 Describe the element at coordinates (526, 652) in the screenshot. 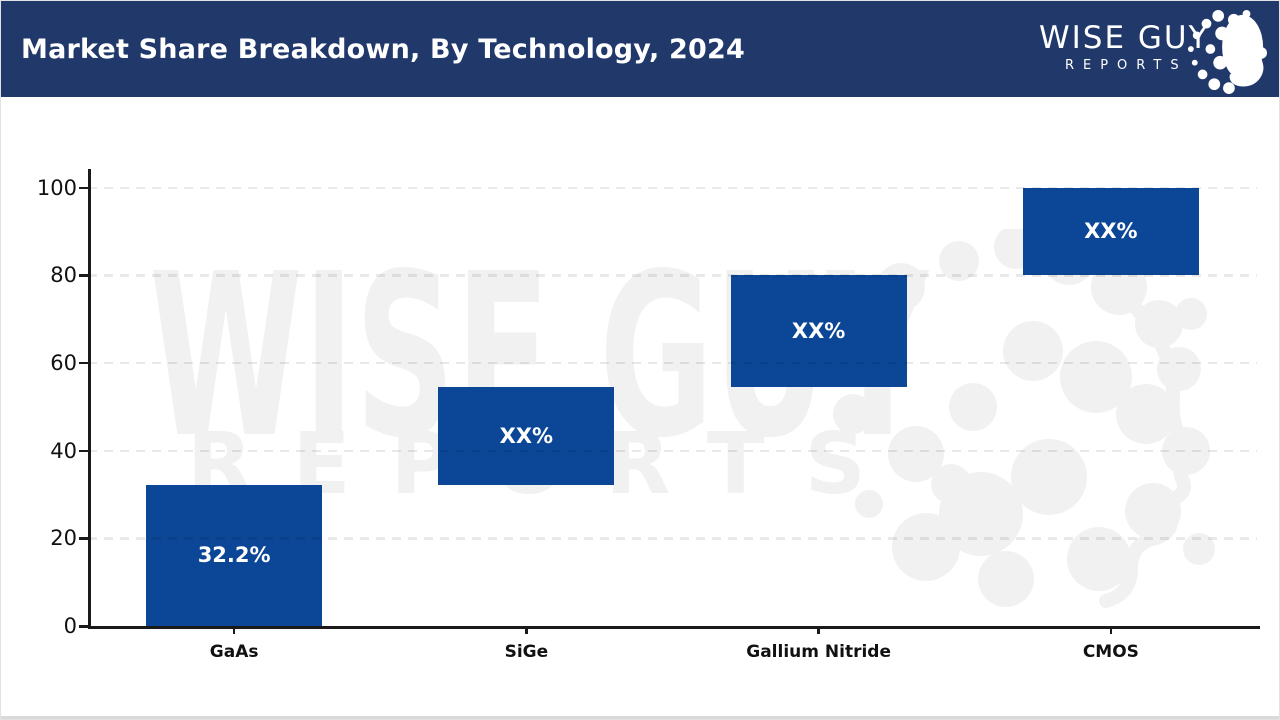

I see `x-category-label: SiGe` at that location.